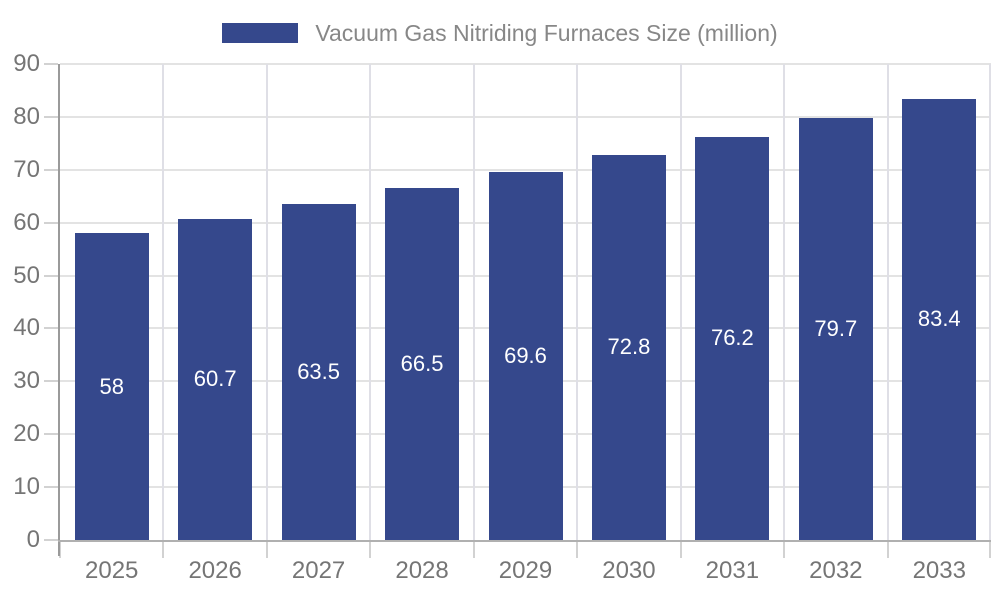  I want to click on x-tick-label-2027: 2027, so click(318, 570).